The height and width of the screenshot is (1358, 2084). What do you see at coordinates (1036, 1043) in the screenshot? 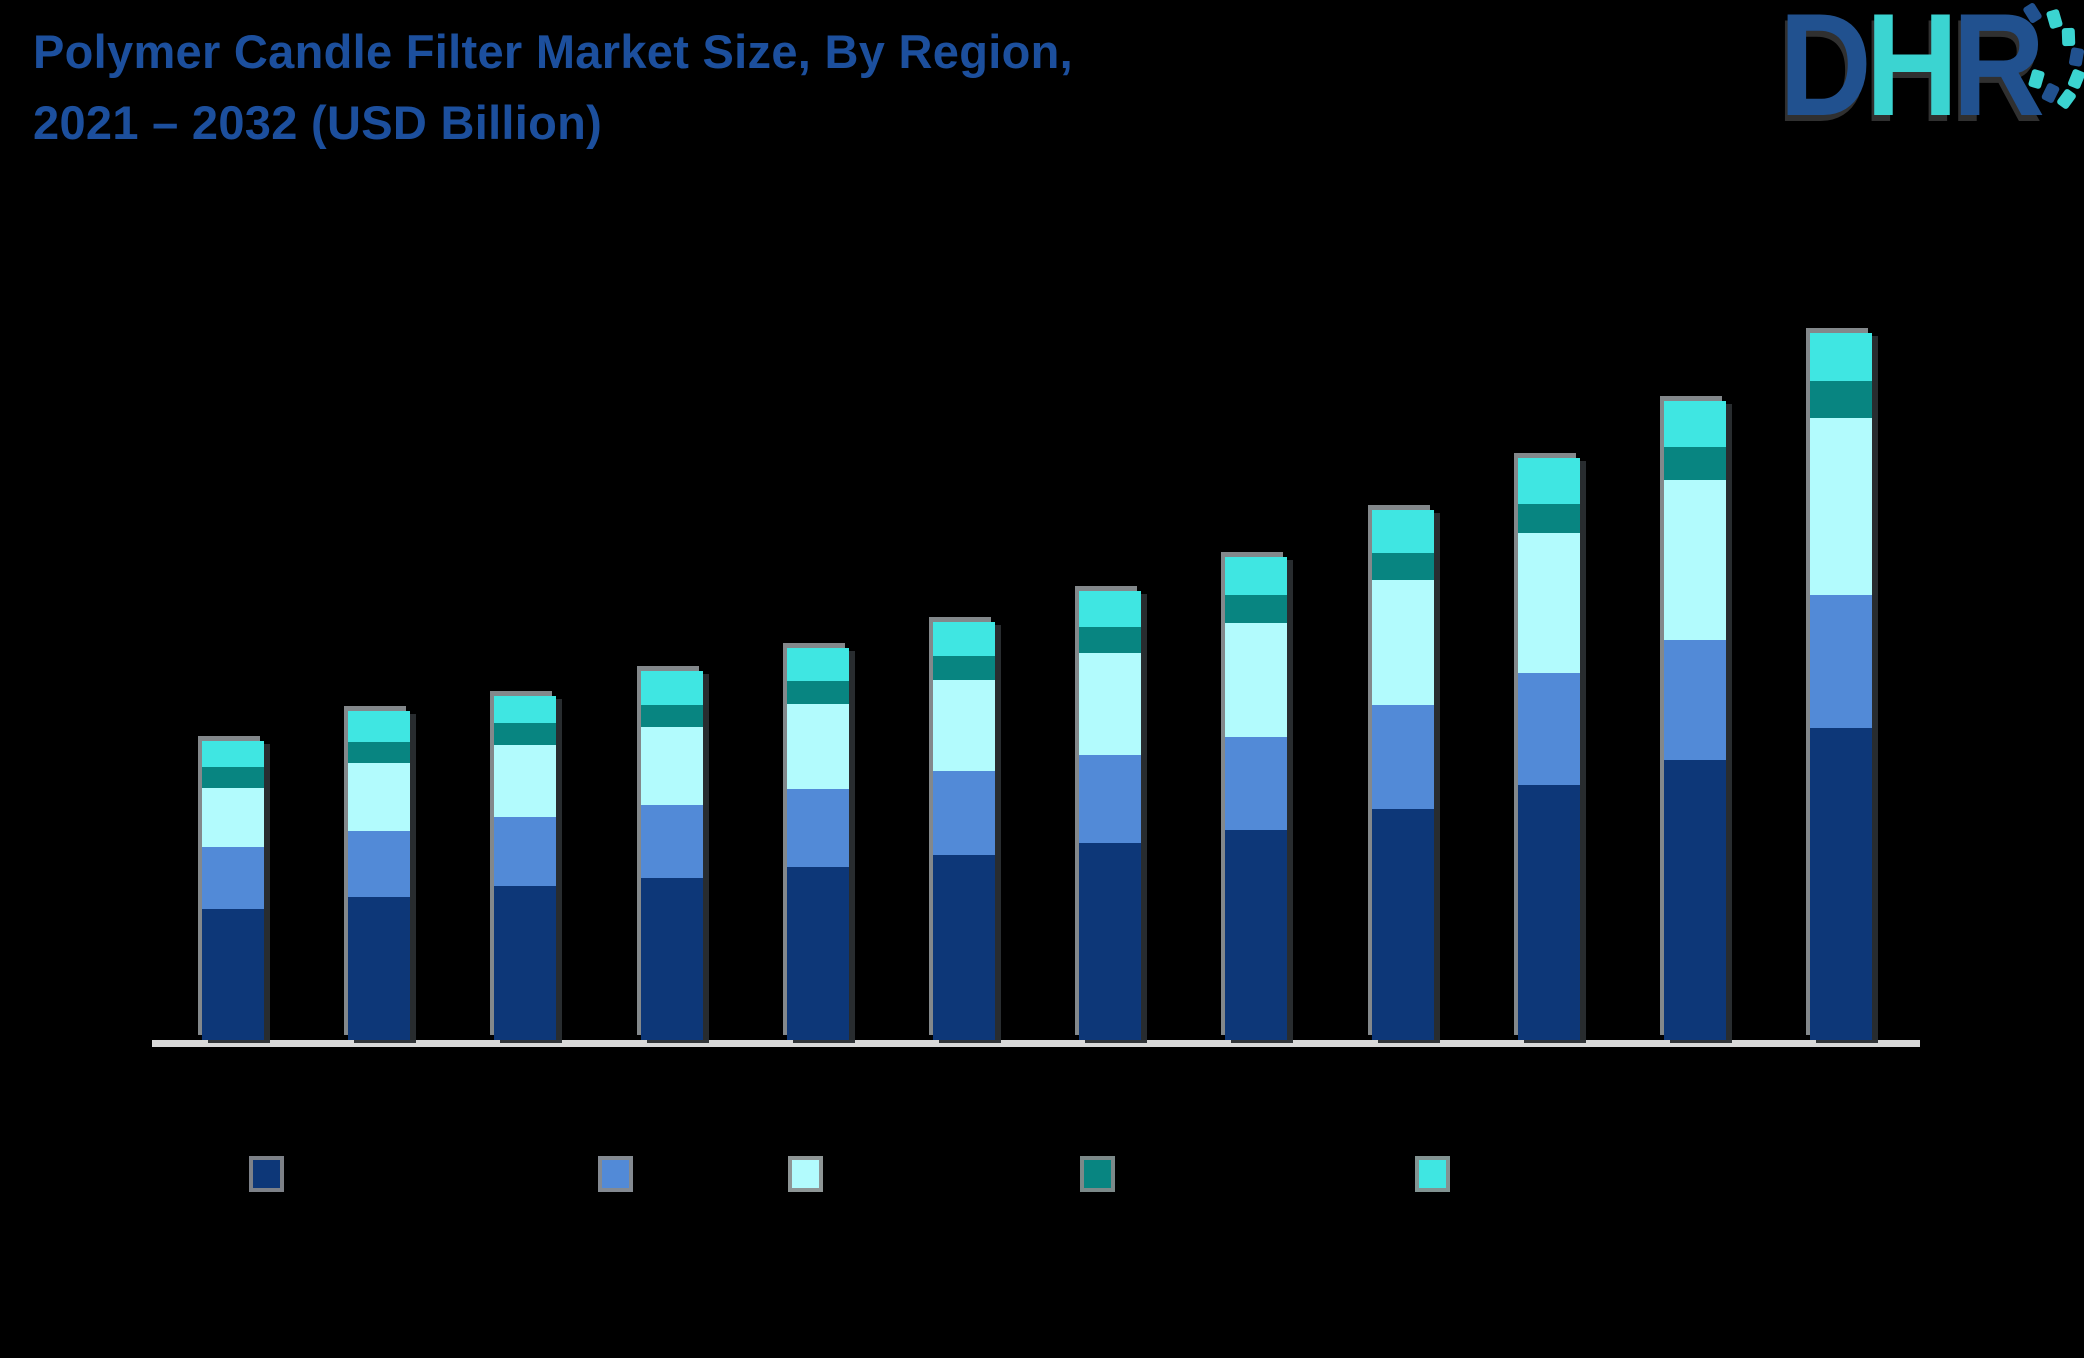
I see `x-axis-line` at bounding box center [1036, 1043].